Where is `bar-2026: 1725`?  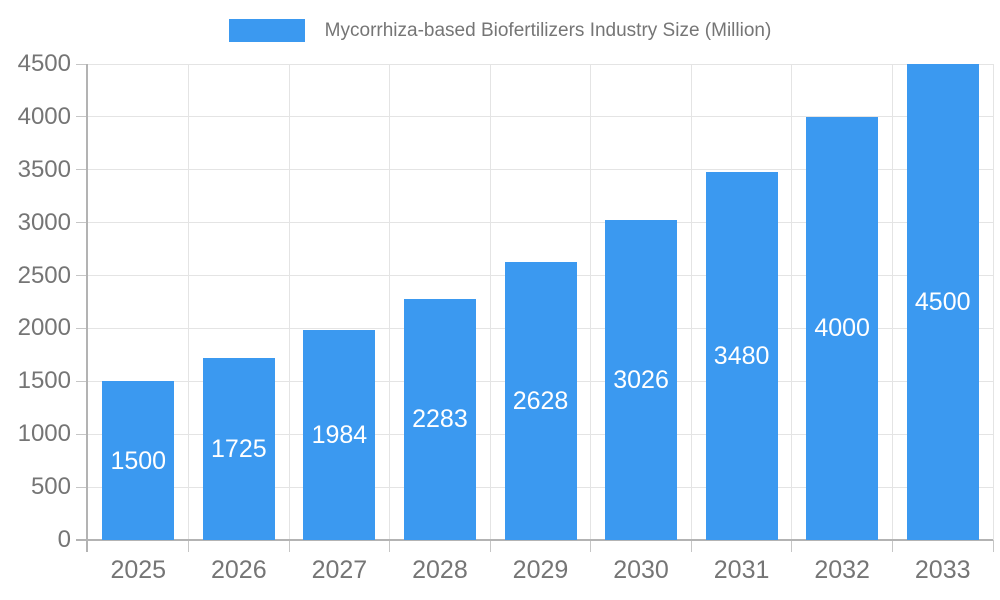
bar-2026: 1725 is located at coordinates (238, 448).